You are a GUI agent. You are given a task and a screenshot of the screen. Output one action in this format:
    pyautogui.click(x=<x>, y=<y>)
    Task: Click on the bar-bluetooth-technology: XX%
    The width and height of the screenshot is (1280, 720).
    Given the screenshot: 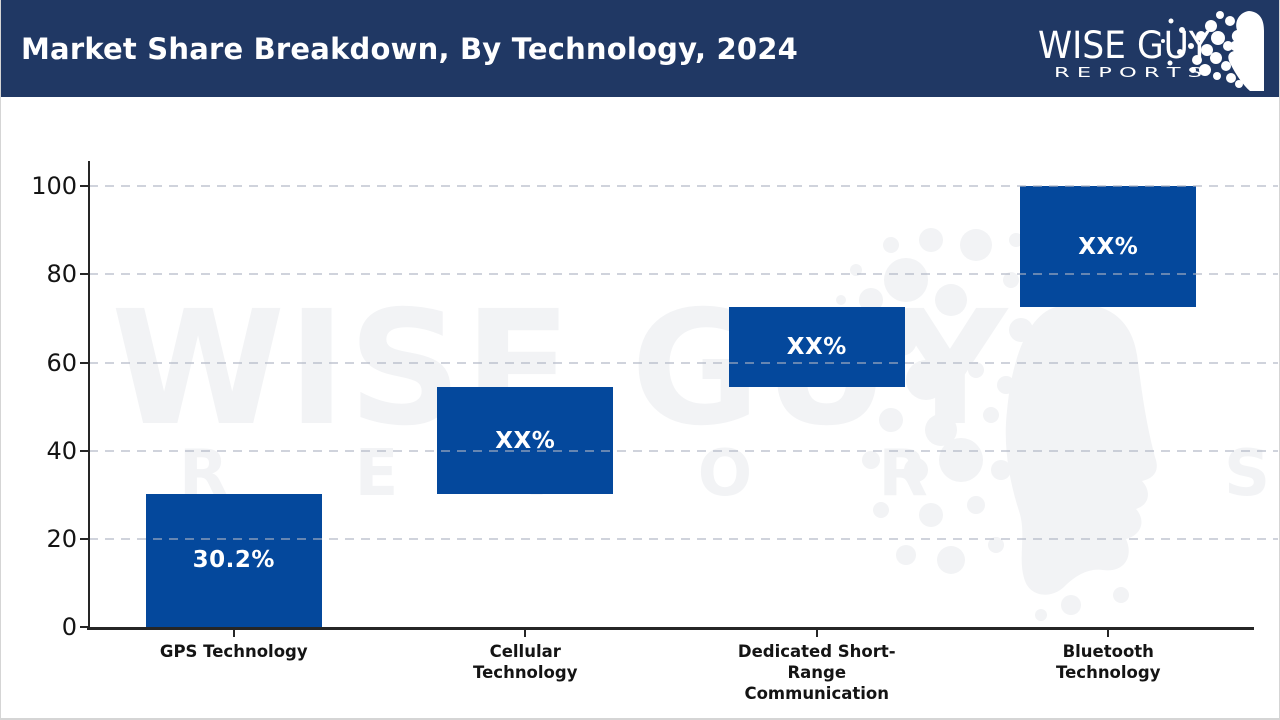 What is the action you would take?
    pyautogui.click(x=1108, y=246)
    